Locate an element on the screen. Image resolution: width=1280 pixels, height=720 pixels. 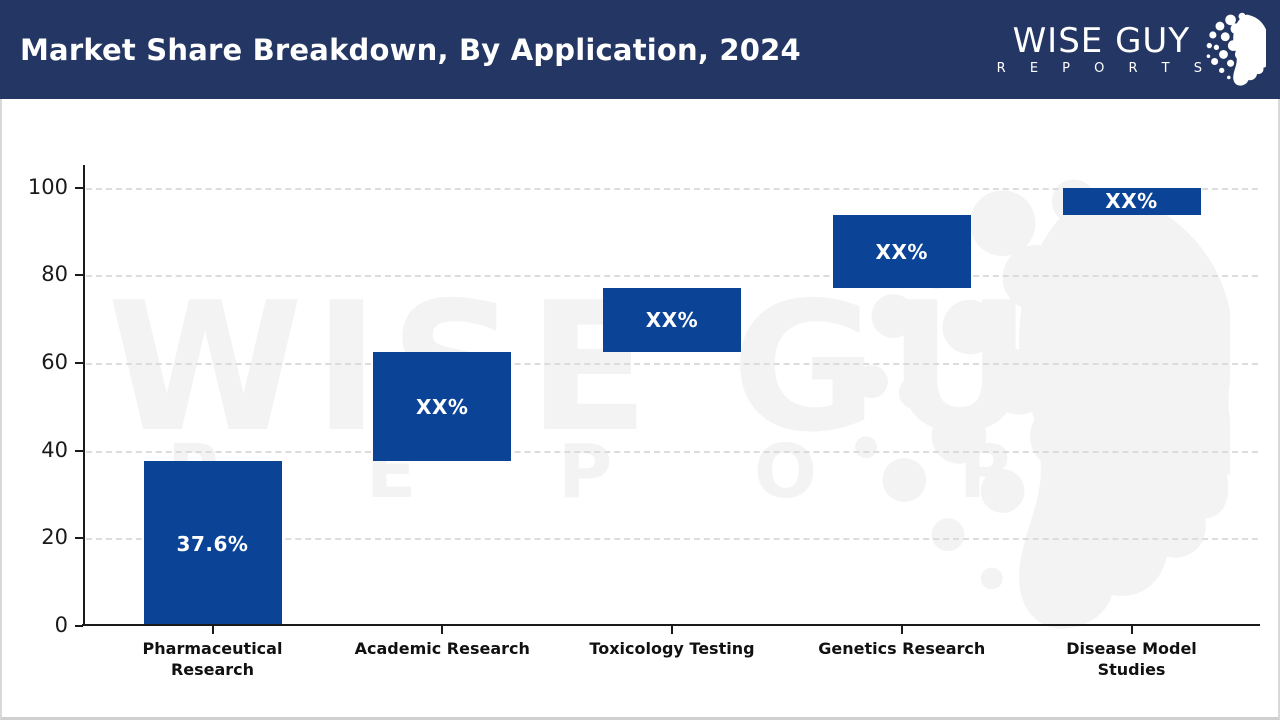
y-tick-label: 80 is located at coordinates (54, 274).